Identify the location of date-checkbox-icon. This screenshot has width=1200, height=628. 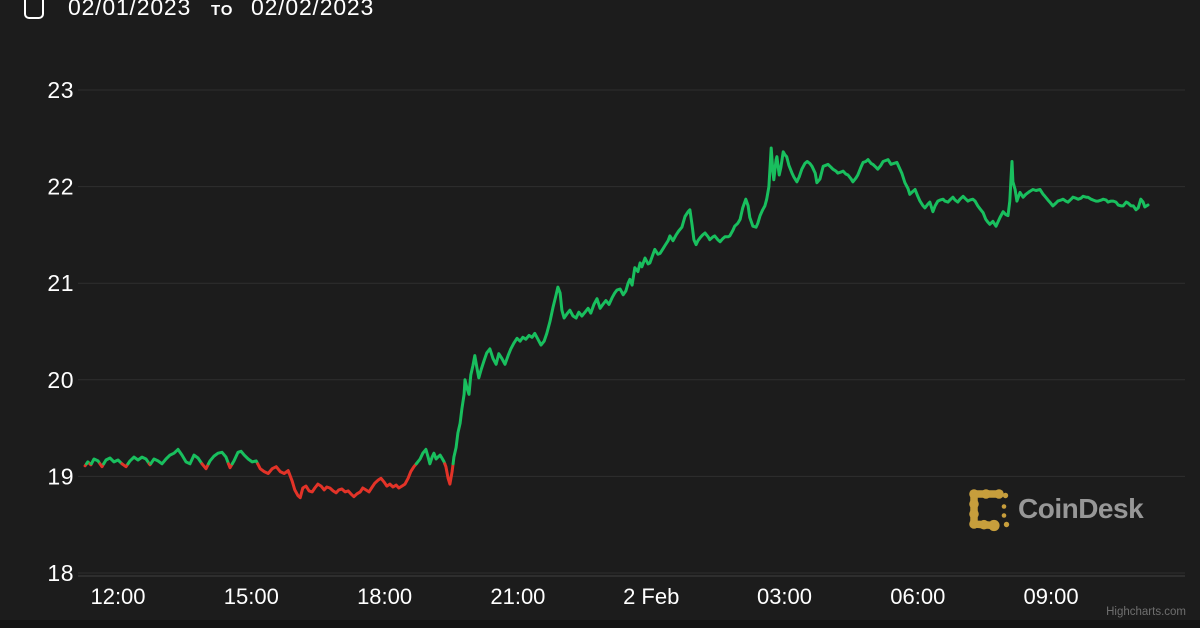
(34, 9).